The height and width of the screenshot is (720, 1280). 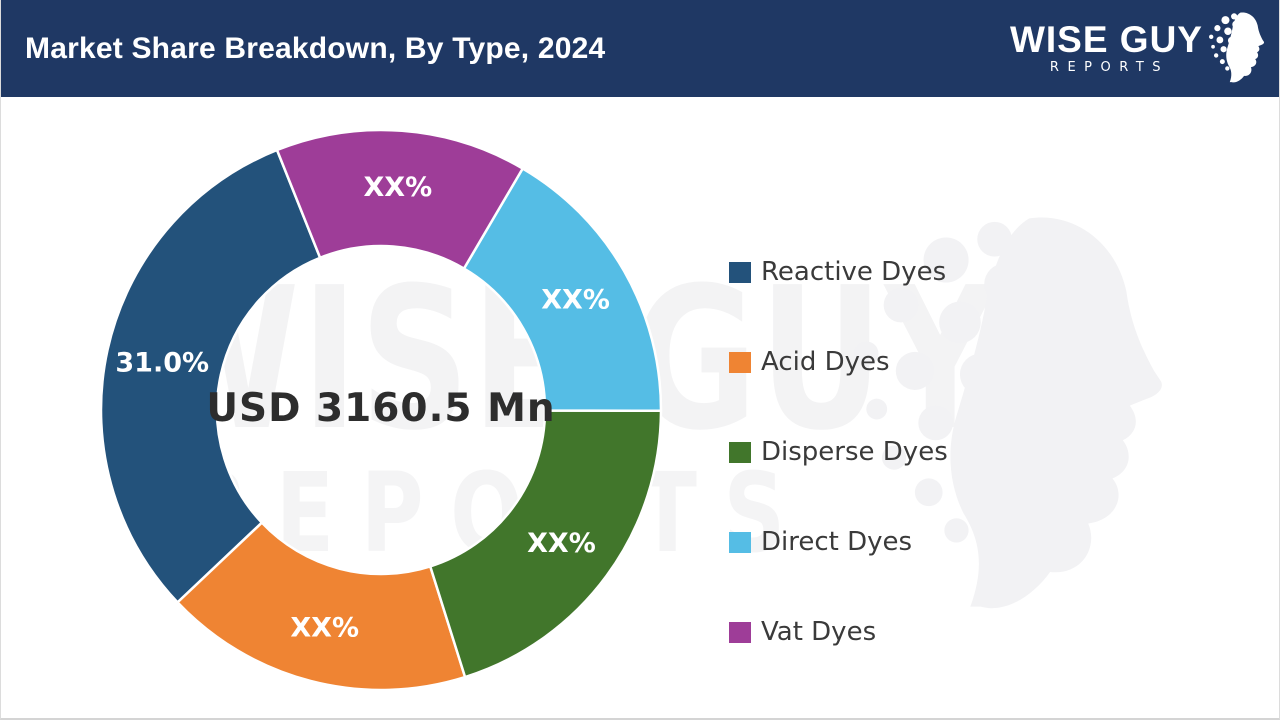 What do you see at coordinates (1109, 67) in the screenshot?
I see `logo-subtitle: REPORTS` at bounding box center [1109, 67].